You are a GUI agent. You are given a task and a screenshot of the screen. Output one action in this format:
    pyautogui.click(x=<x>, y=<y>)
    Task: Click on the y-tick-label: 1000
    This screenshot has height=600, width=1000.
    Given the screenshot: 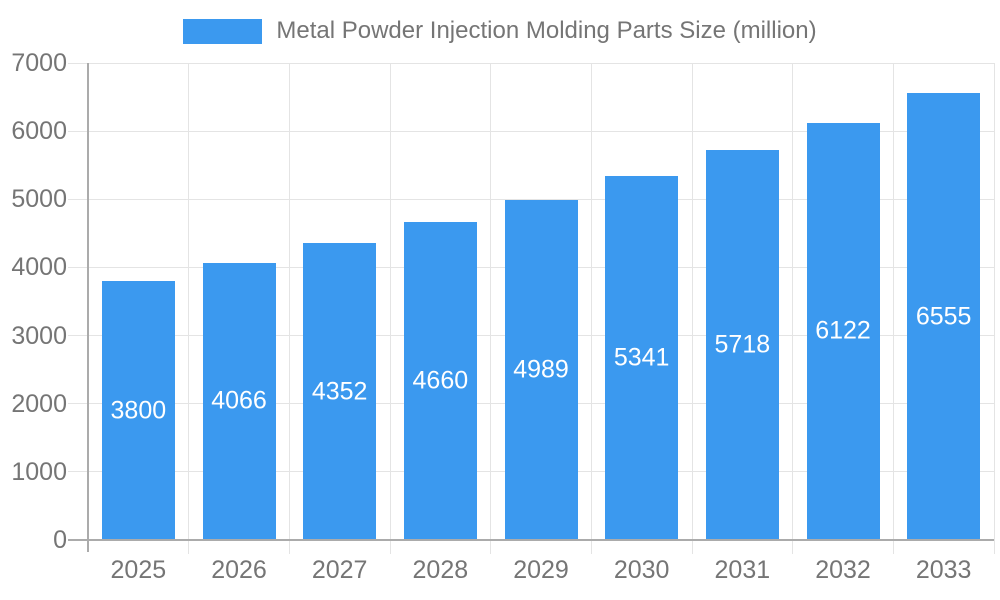 What is the action you would take?
    pyautogui.click(x=39, y=471)
    